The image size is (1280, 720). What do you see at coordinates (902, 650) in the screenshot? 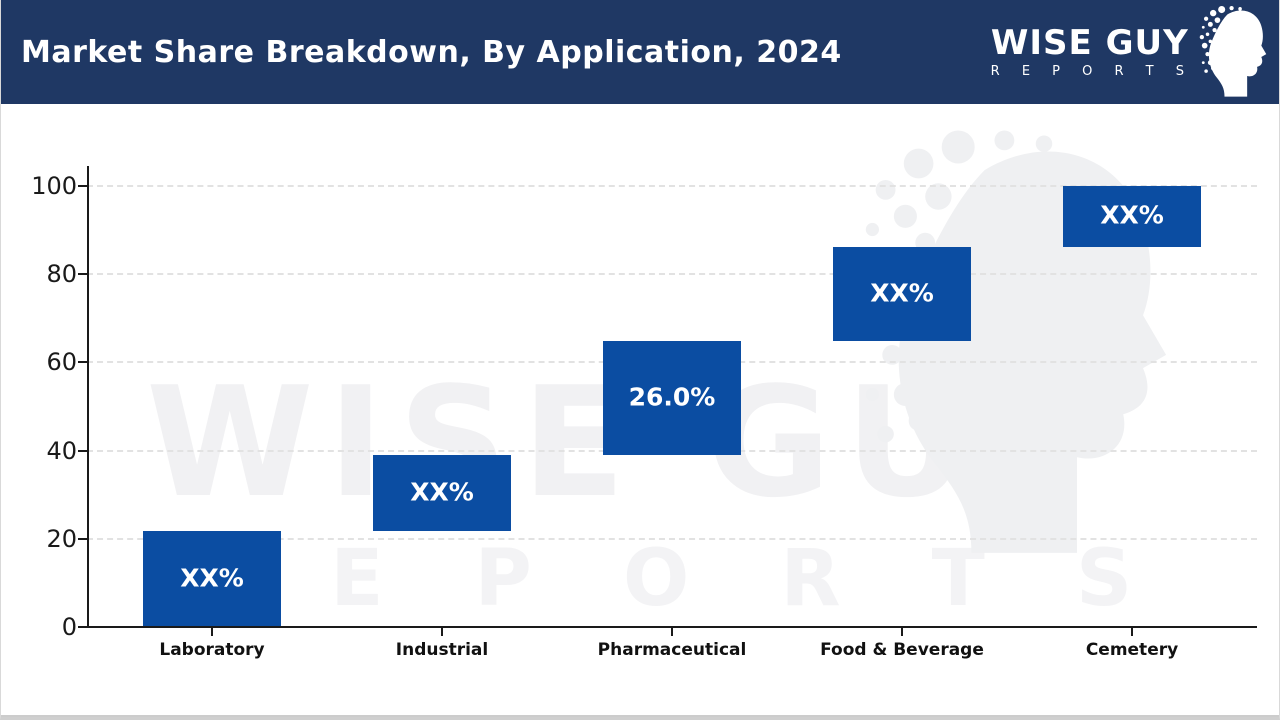
I see `x-axis-label: Food & Beverage` at bounding box center [902, 650].